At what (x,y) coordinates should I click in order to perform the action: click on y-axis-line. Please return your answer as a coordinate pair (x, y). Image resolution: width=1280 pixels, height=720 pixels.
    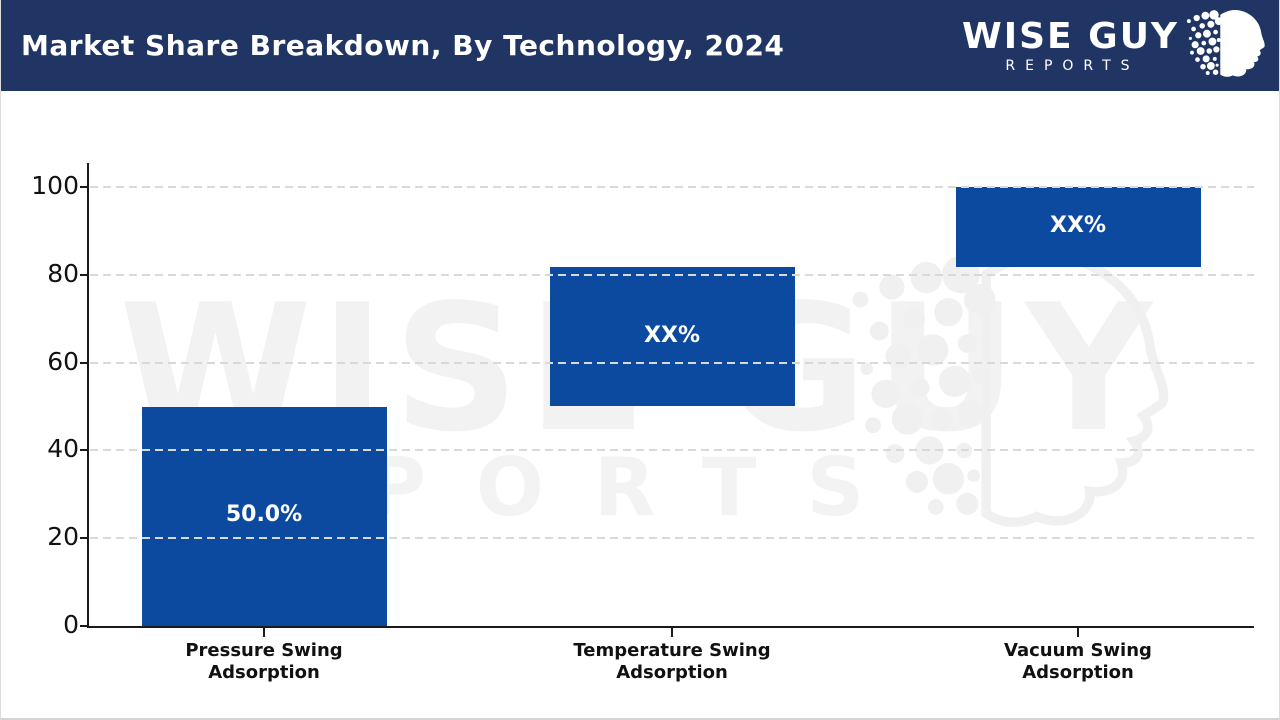
    Looking at the image, I should click on (88, 395).